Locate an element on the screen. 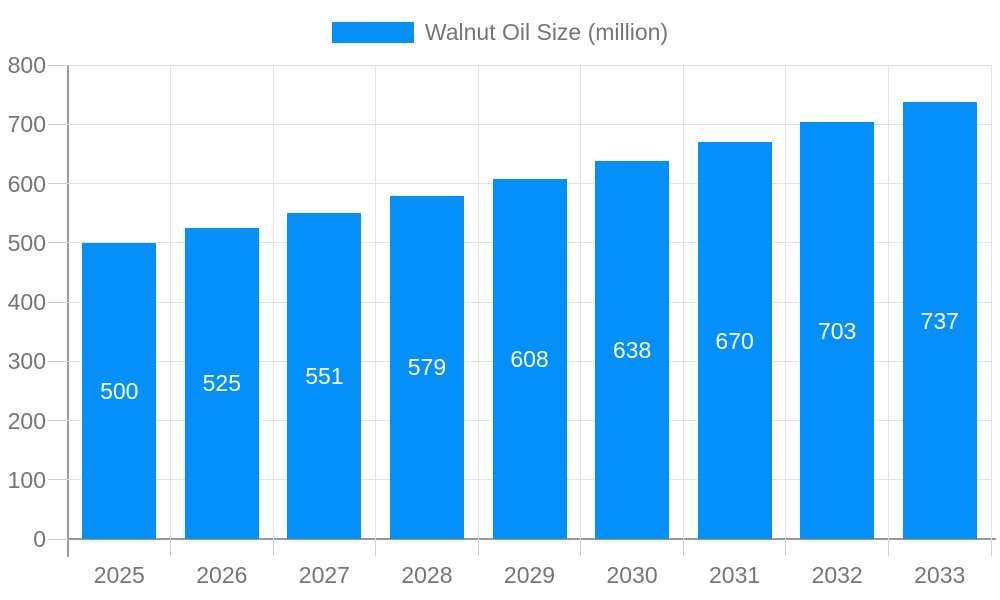  legend: Walnut Oil Size (million) is located at coordinates (500, 32).